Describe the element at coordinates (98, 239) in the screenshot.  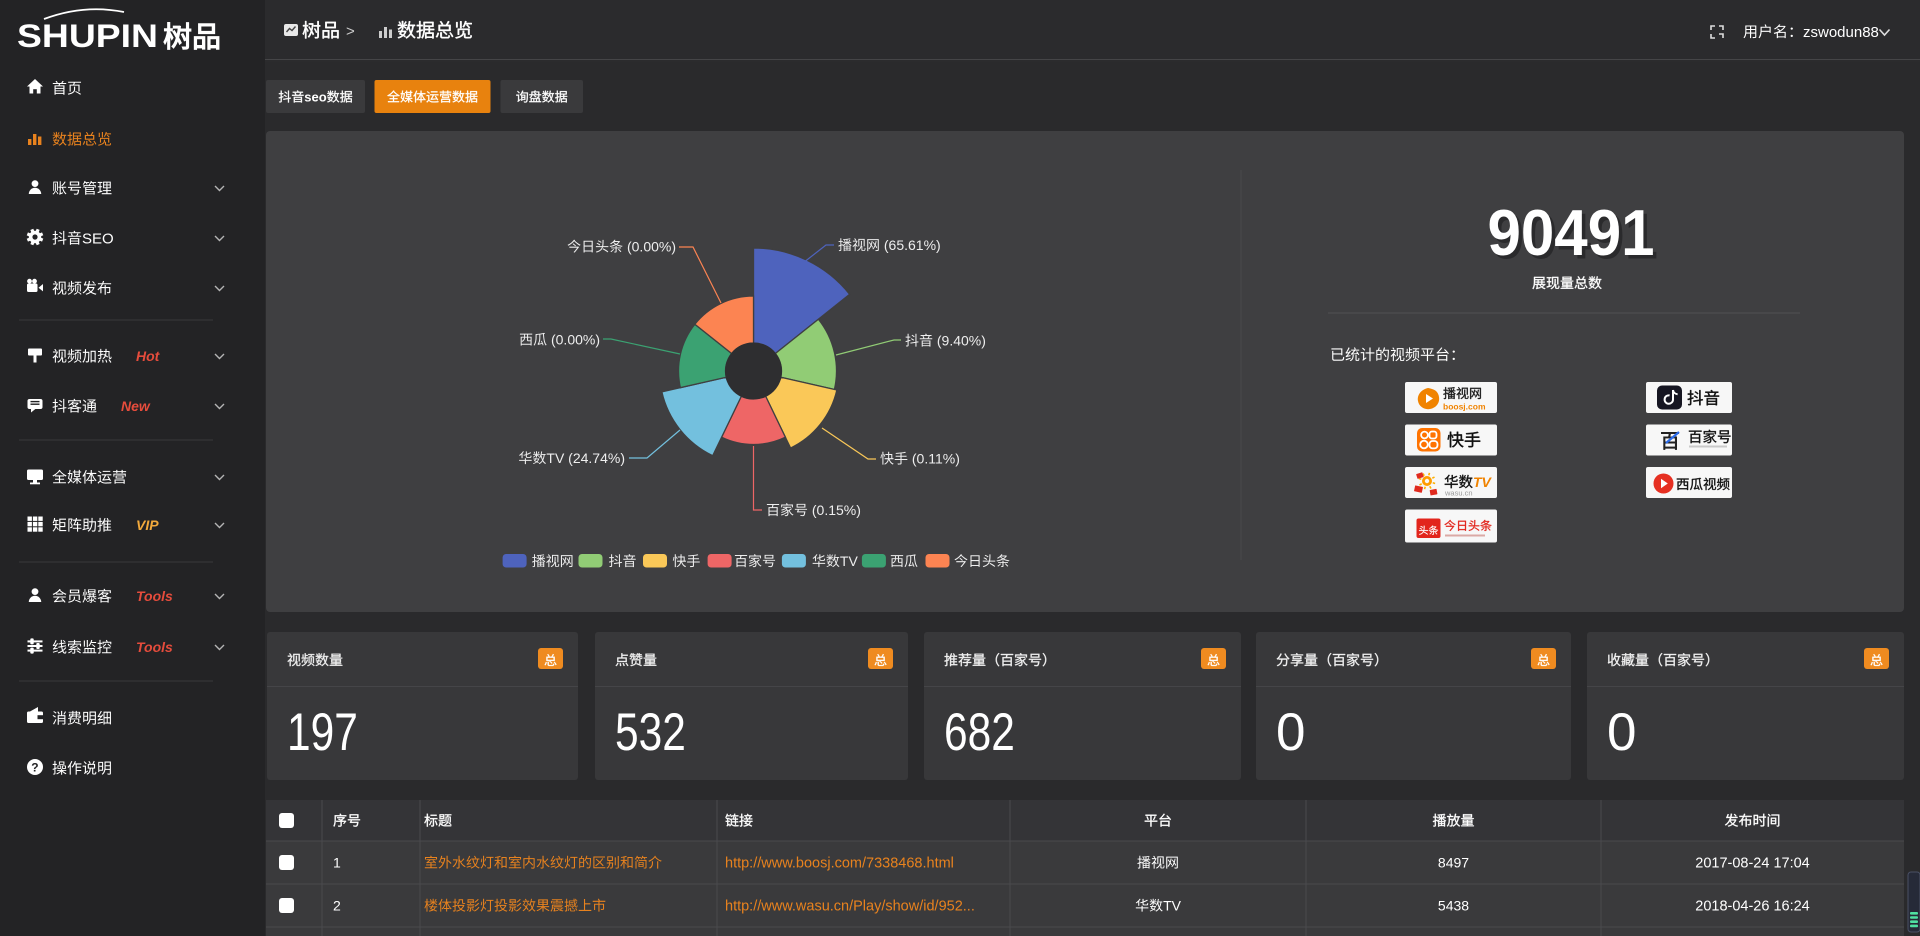
I see `svg-text: SEO` at that location.